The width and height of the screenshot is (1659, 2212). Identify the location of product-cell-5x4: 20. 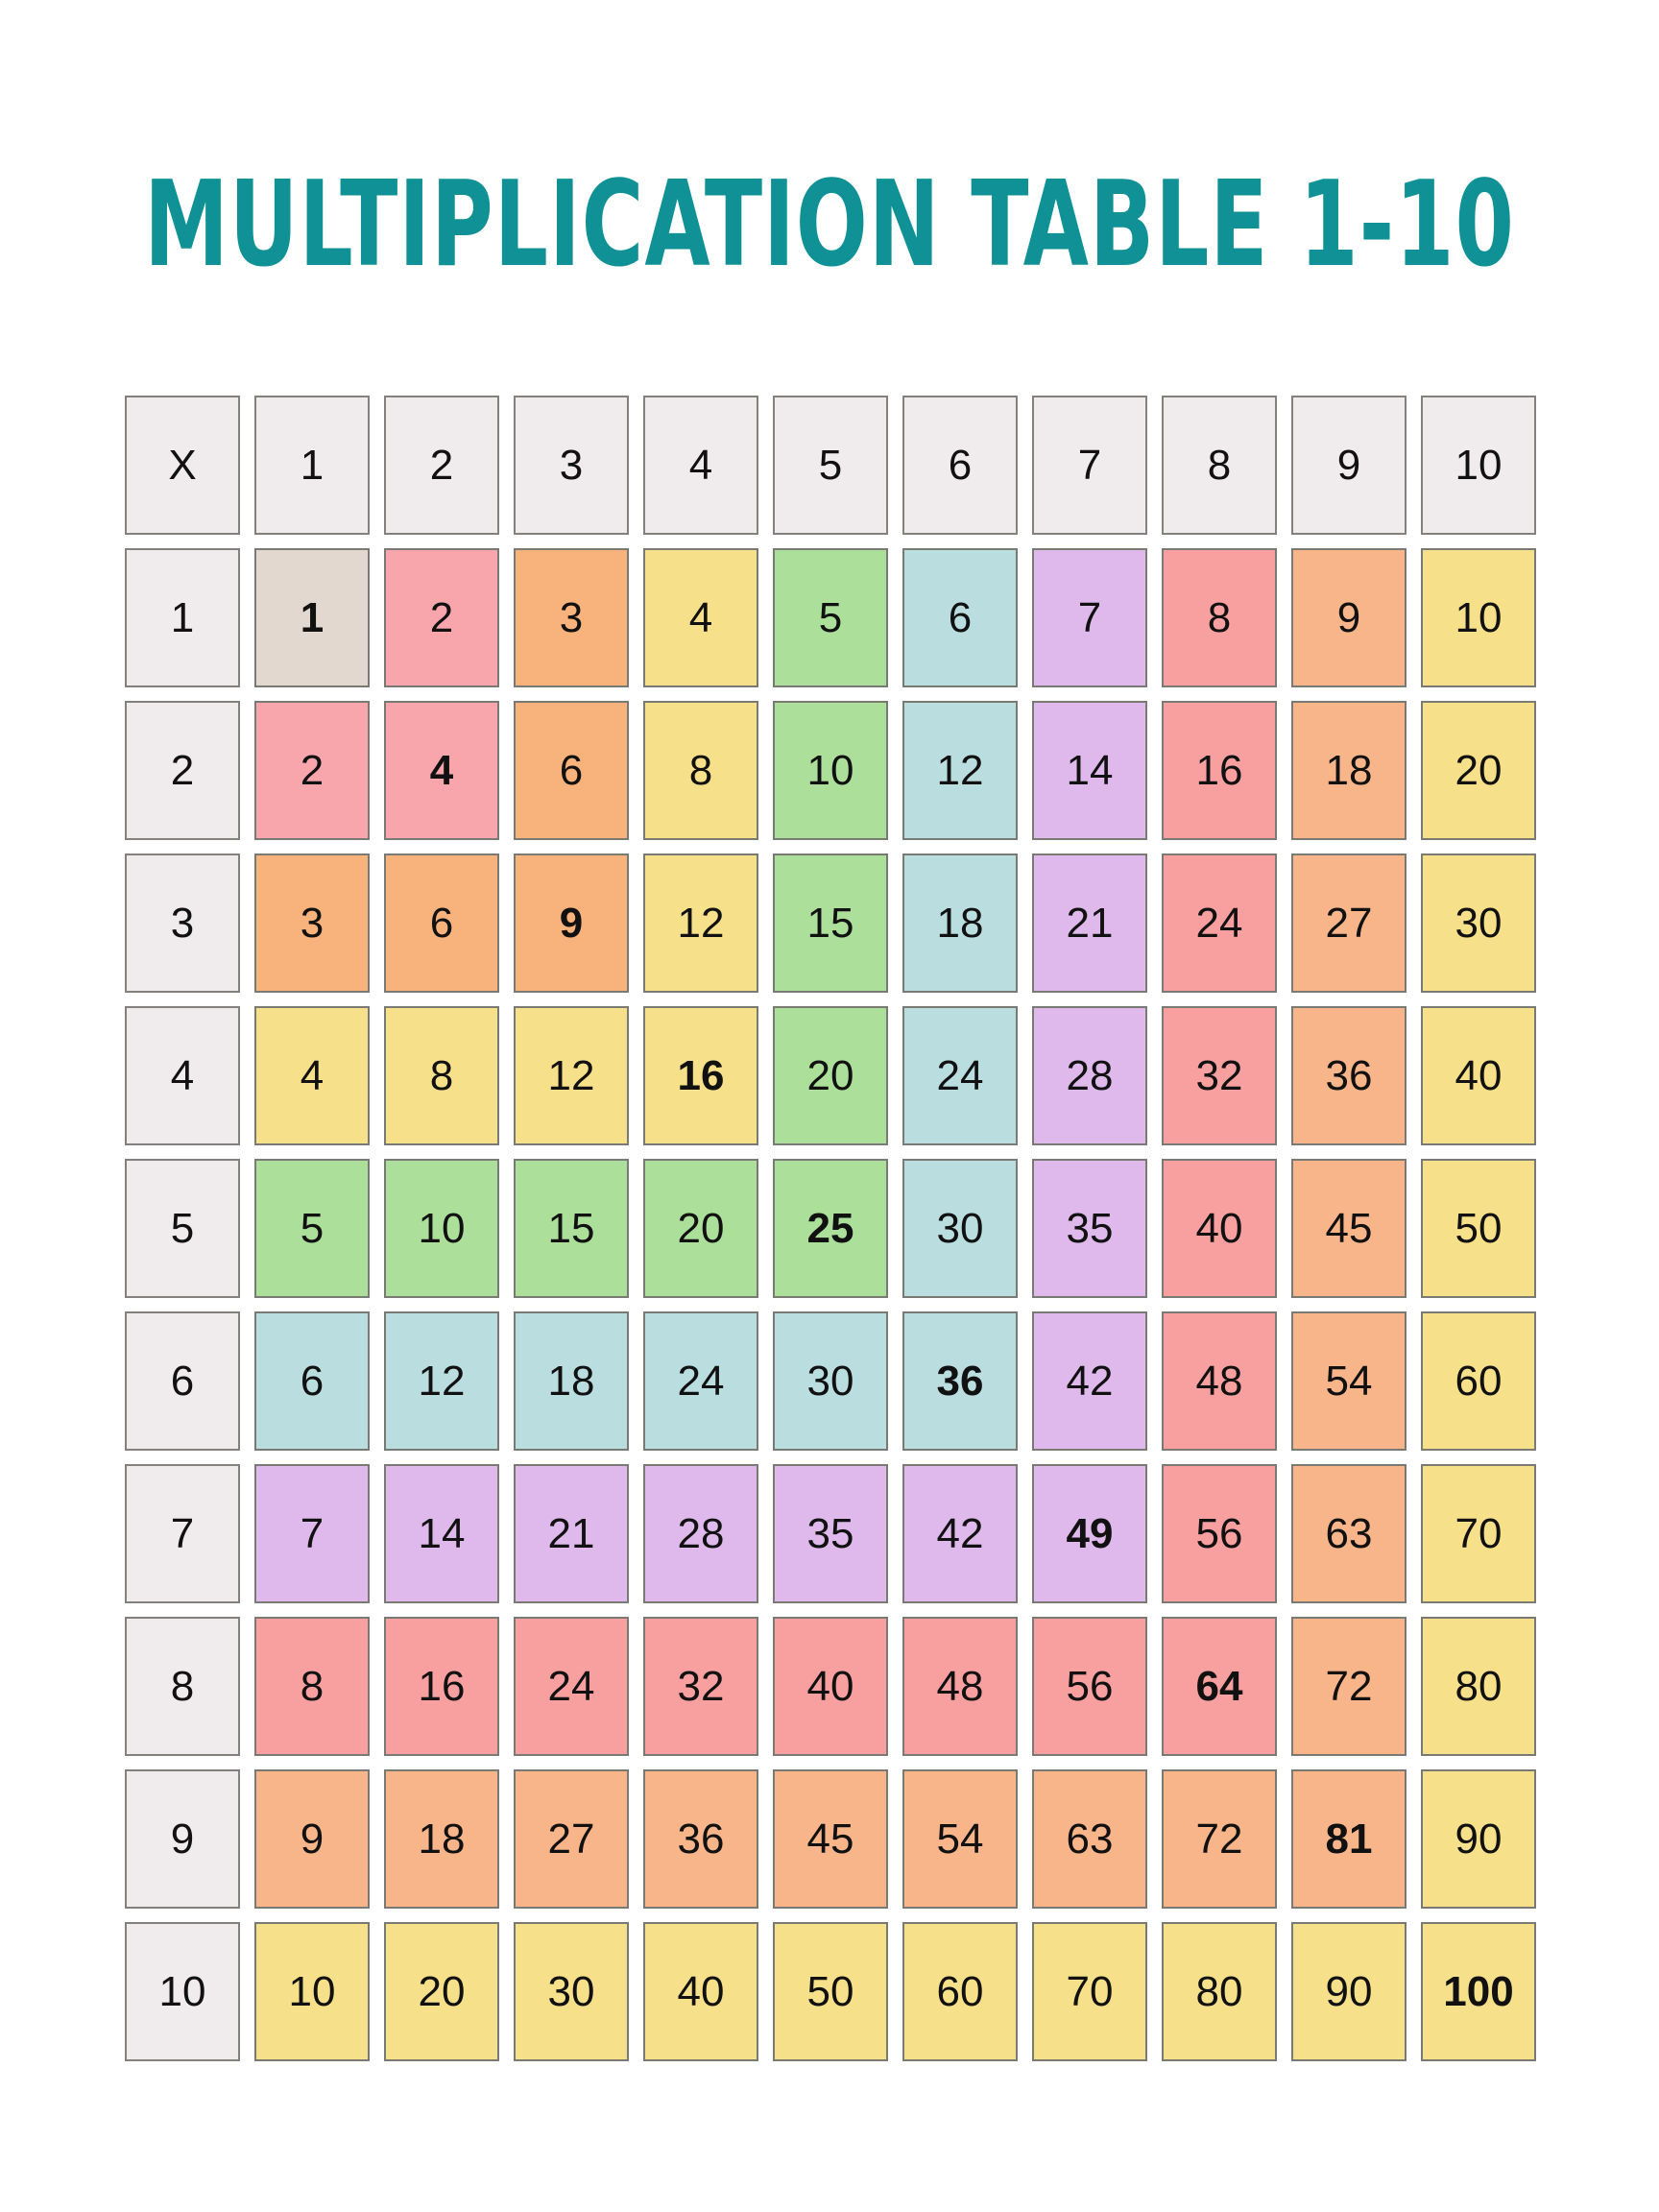
(701, 1228).